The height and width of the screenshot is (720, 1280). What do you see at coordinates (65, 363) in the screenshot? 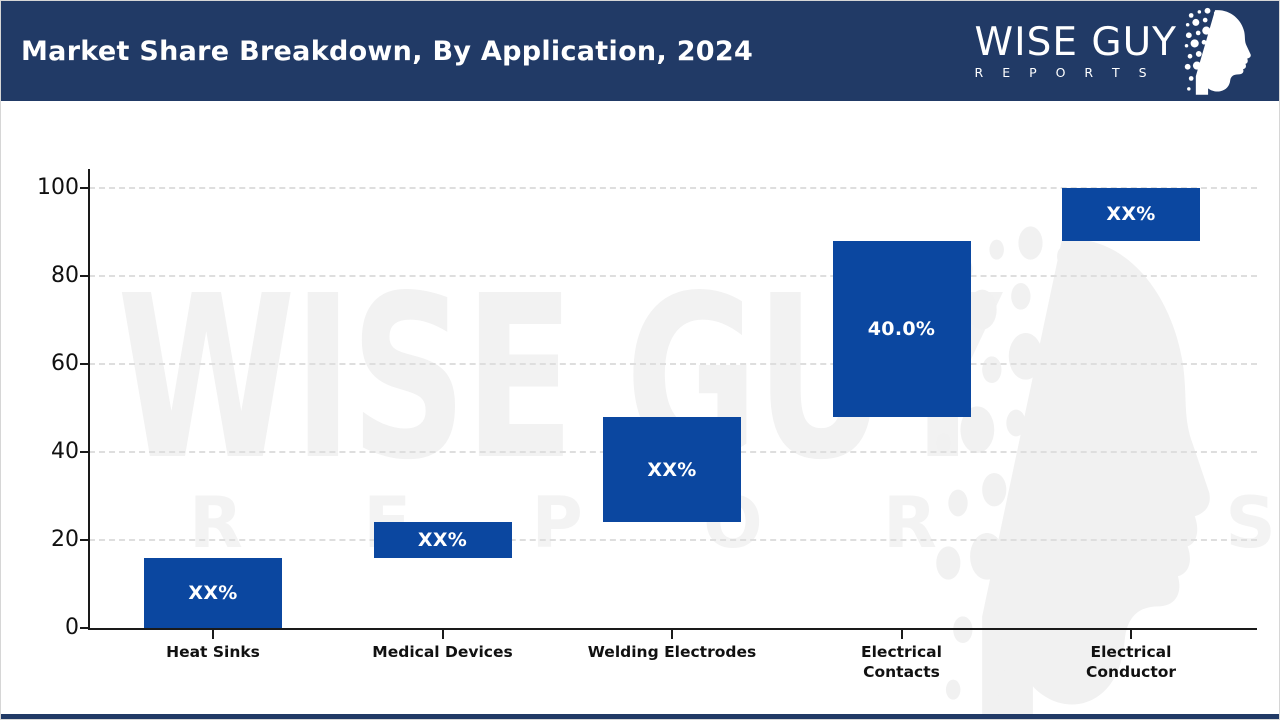
I see `y-tick-label: 60` at bounding box center [65, 363].